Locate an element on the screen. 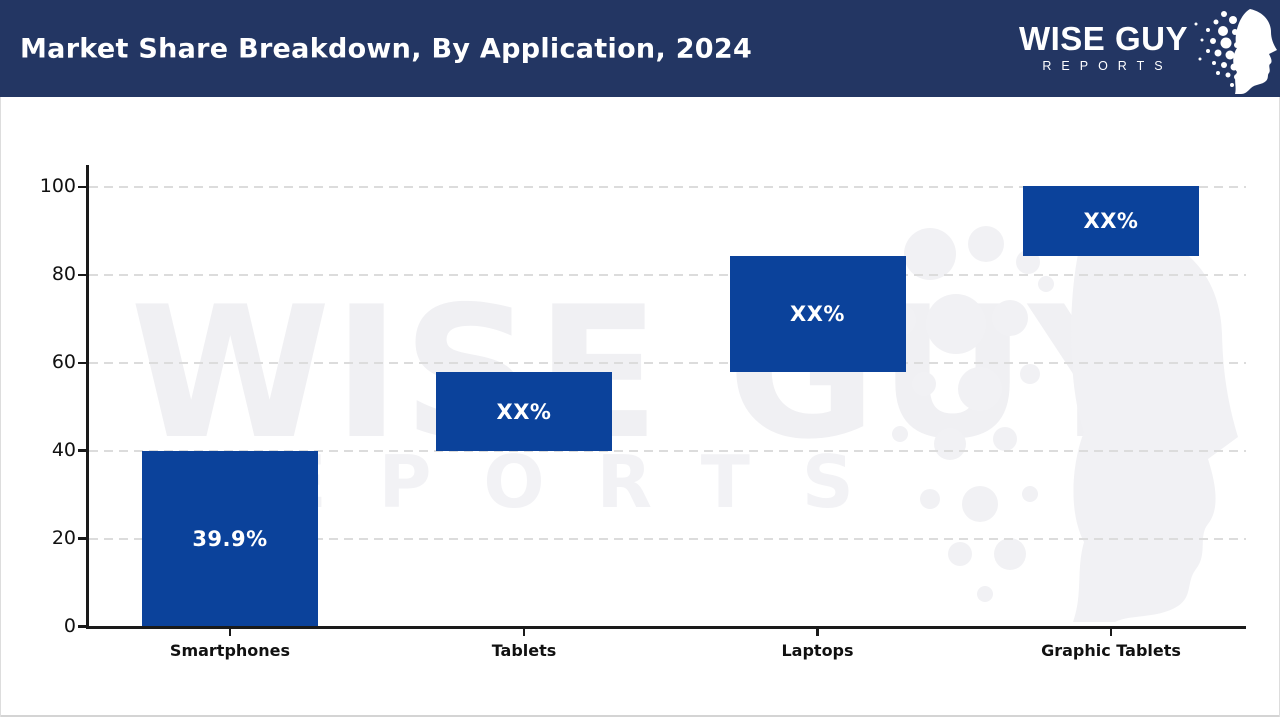 This screenshot has width=1280, height=720. y-tick-label-40: 40 is located at coordinates (63, 449).